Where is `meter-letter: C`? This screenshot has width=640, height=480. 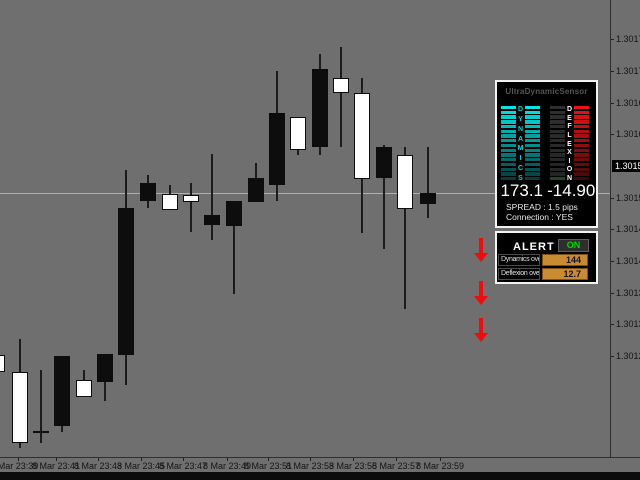
meter-letter: C is located at coordinates (520, 169).